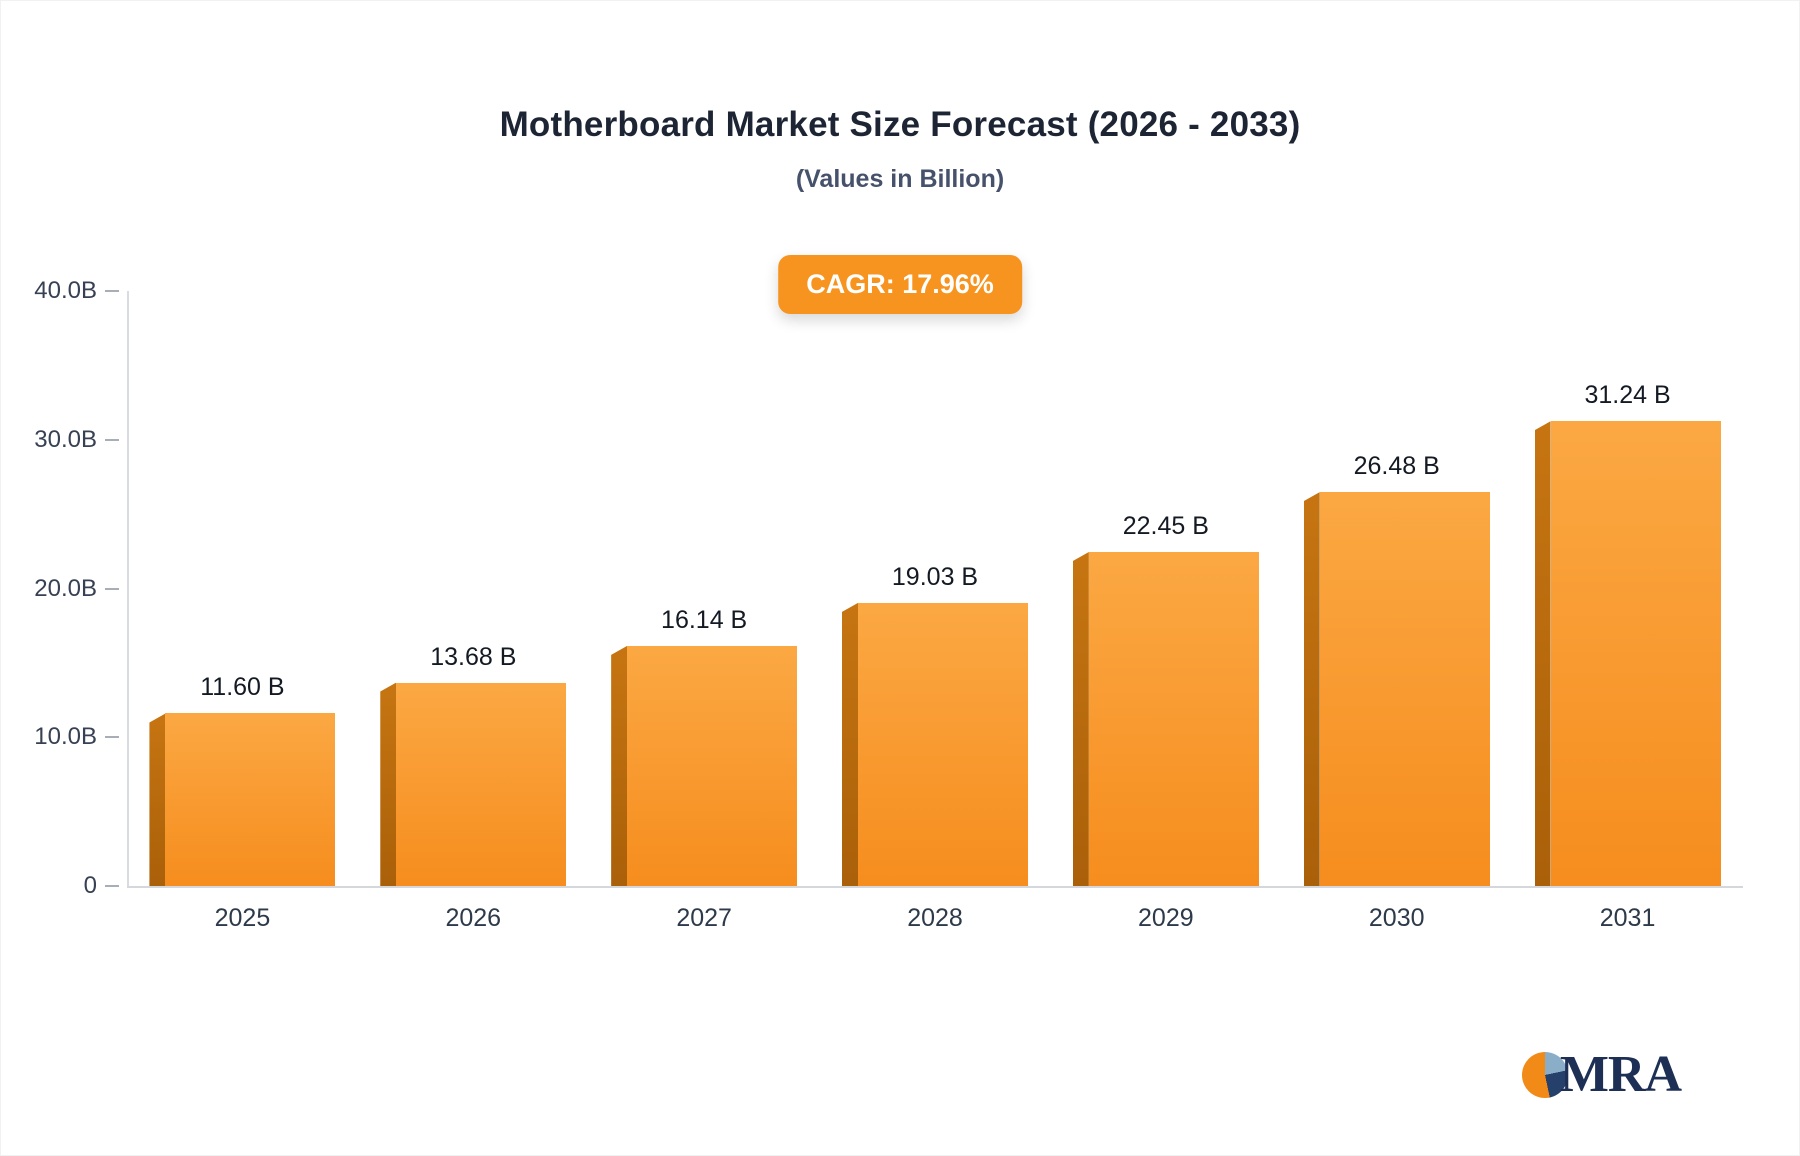 The image size is (1800, 1156). I want to click on bar-value-label: 13.68 B, so click(473, 656).